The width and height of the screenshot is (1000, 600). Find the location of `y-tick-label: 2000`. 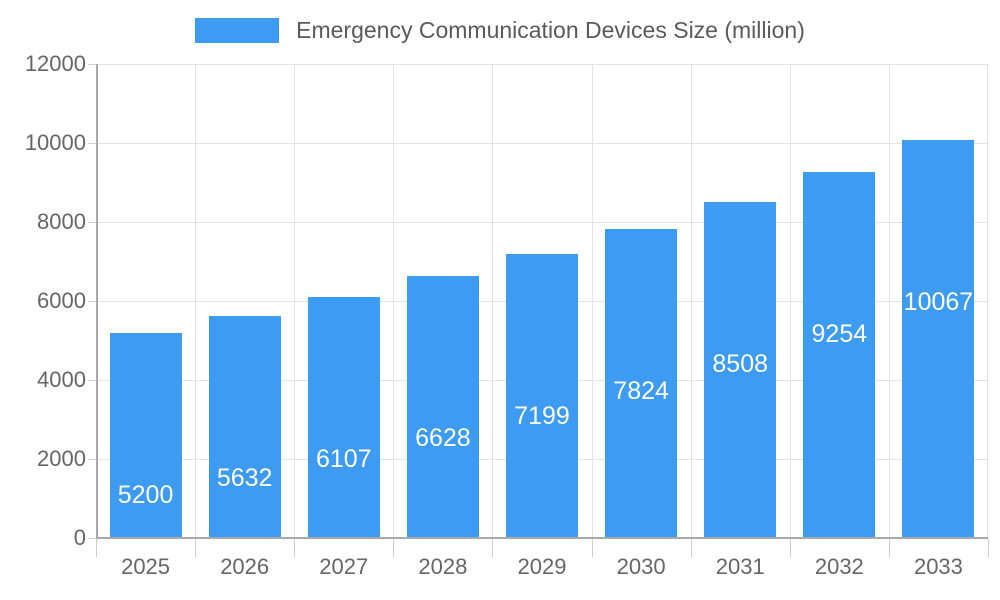

y-tick-label: 2000 is located at coordinates (61, 458).